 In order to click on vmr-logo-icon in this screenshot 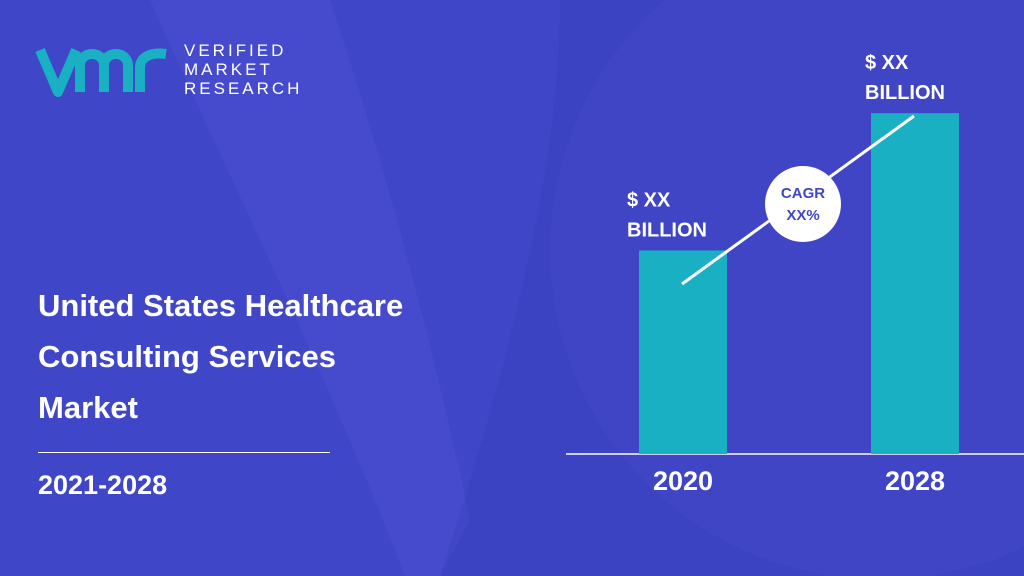, I will do `click(101, 72)`.